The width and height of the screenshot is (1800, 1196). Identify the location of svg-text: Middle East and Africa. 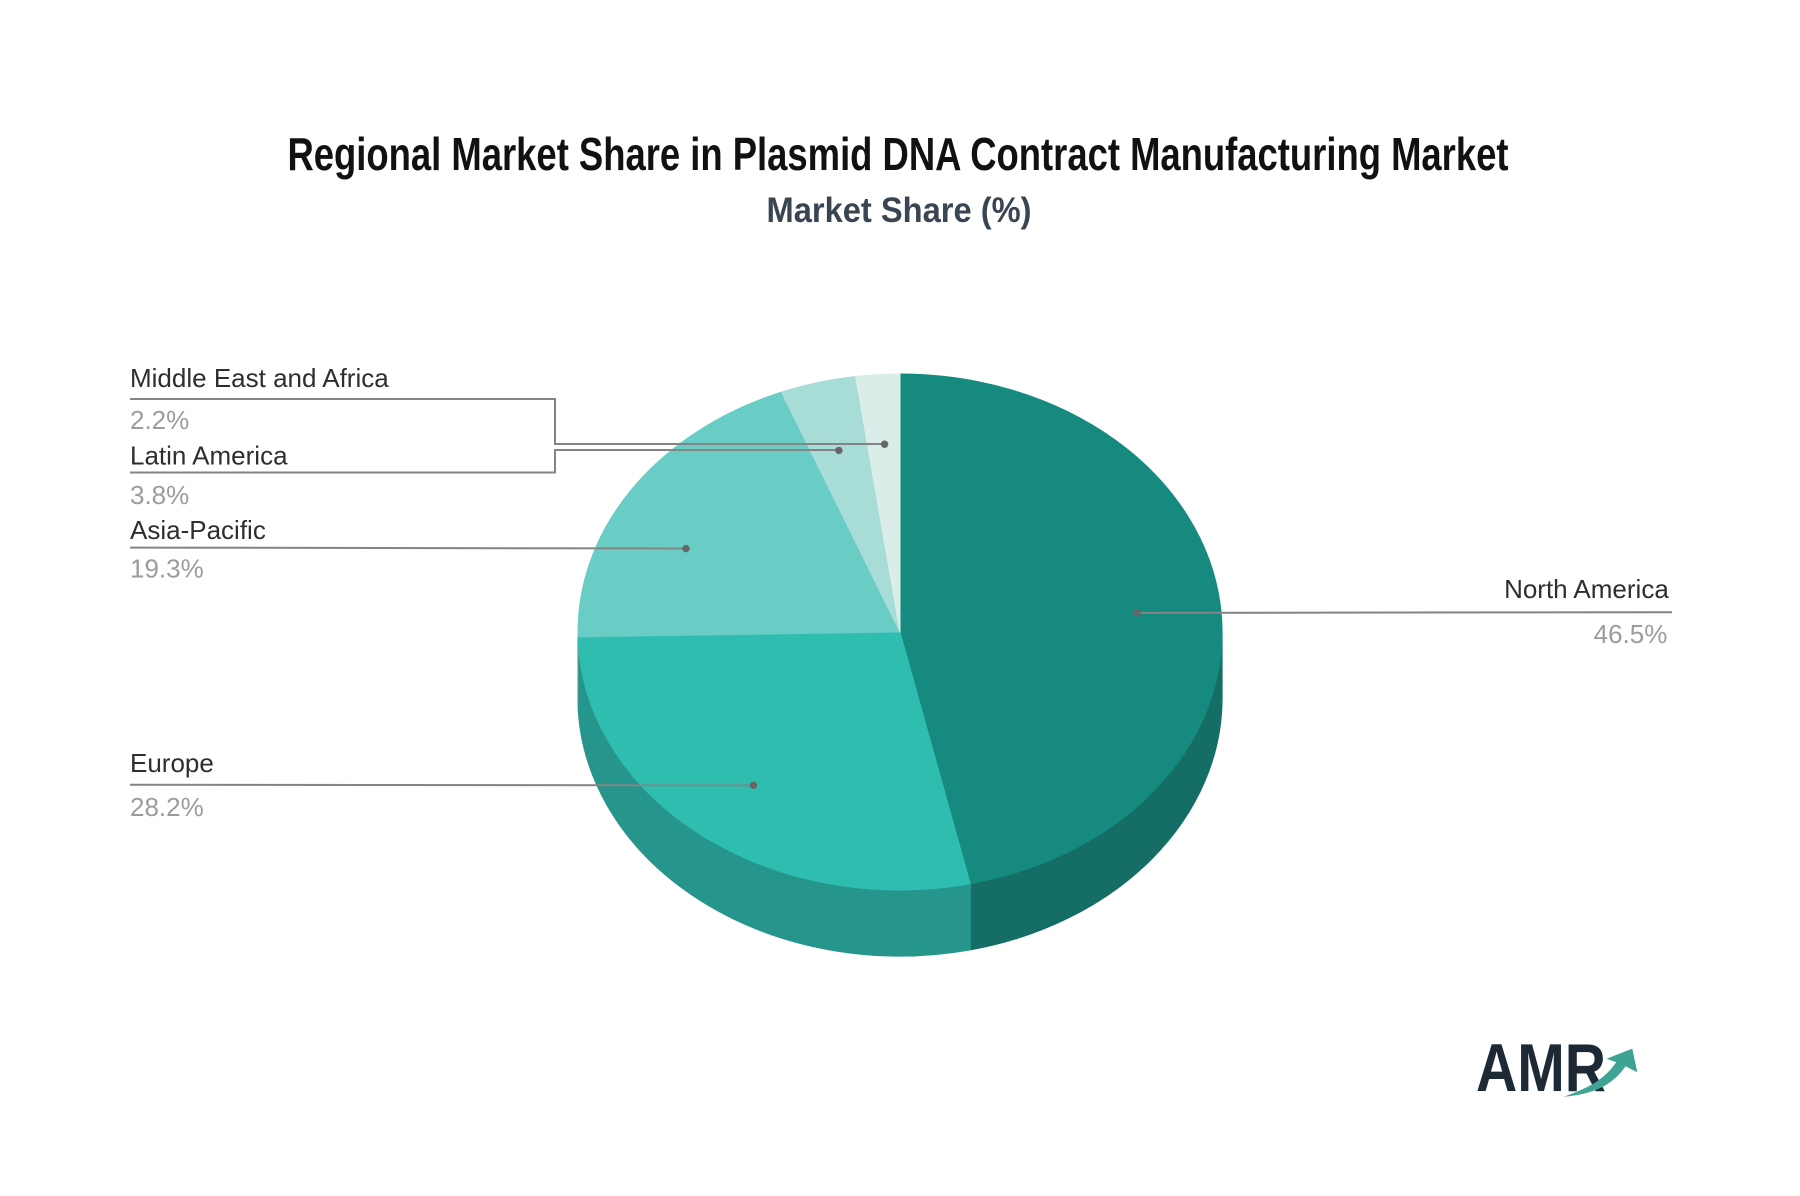
(259, 378).